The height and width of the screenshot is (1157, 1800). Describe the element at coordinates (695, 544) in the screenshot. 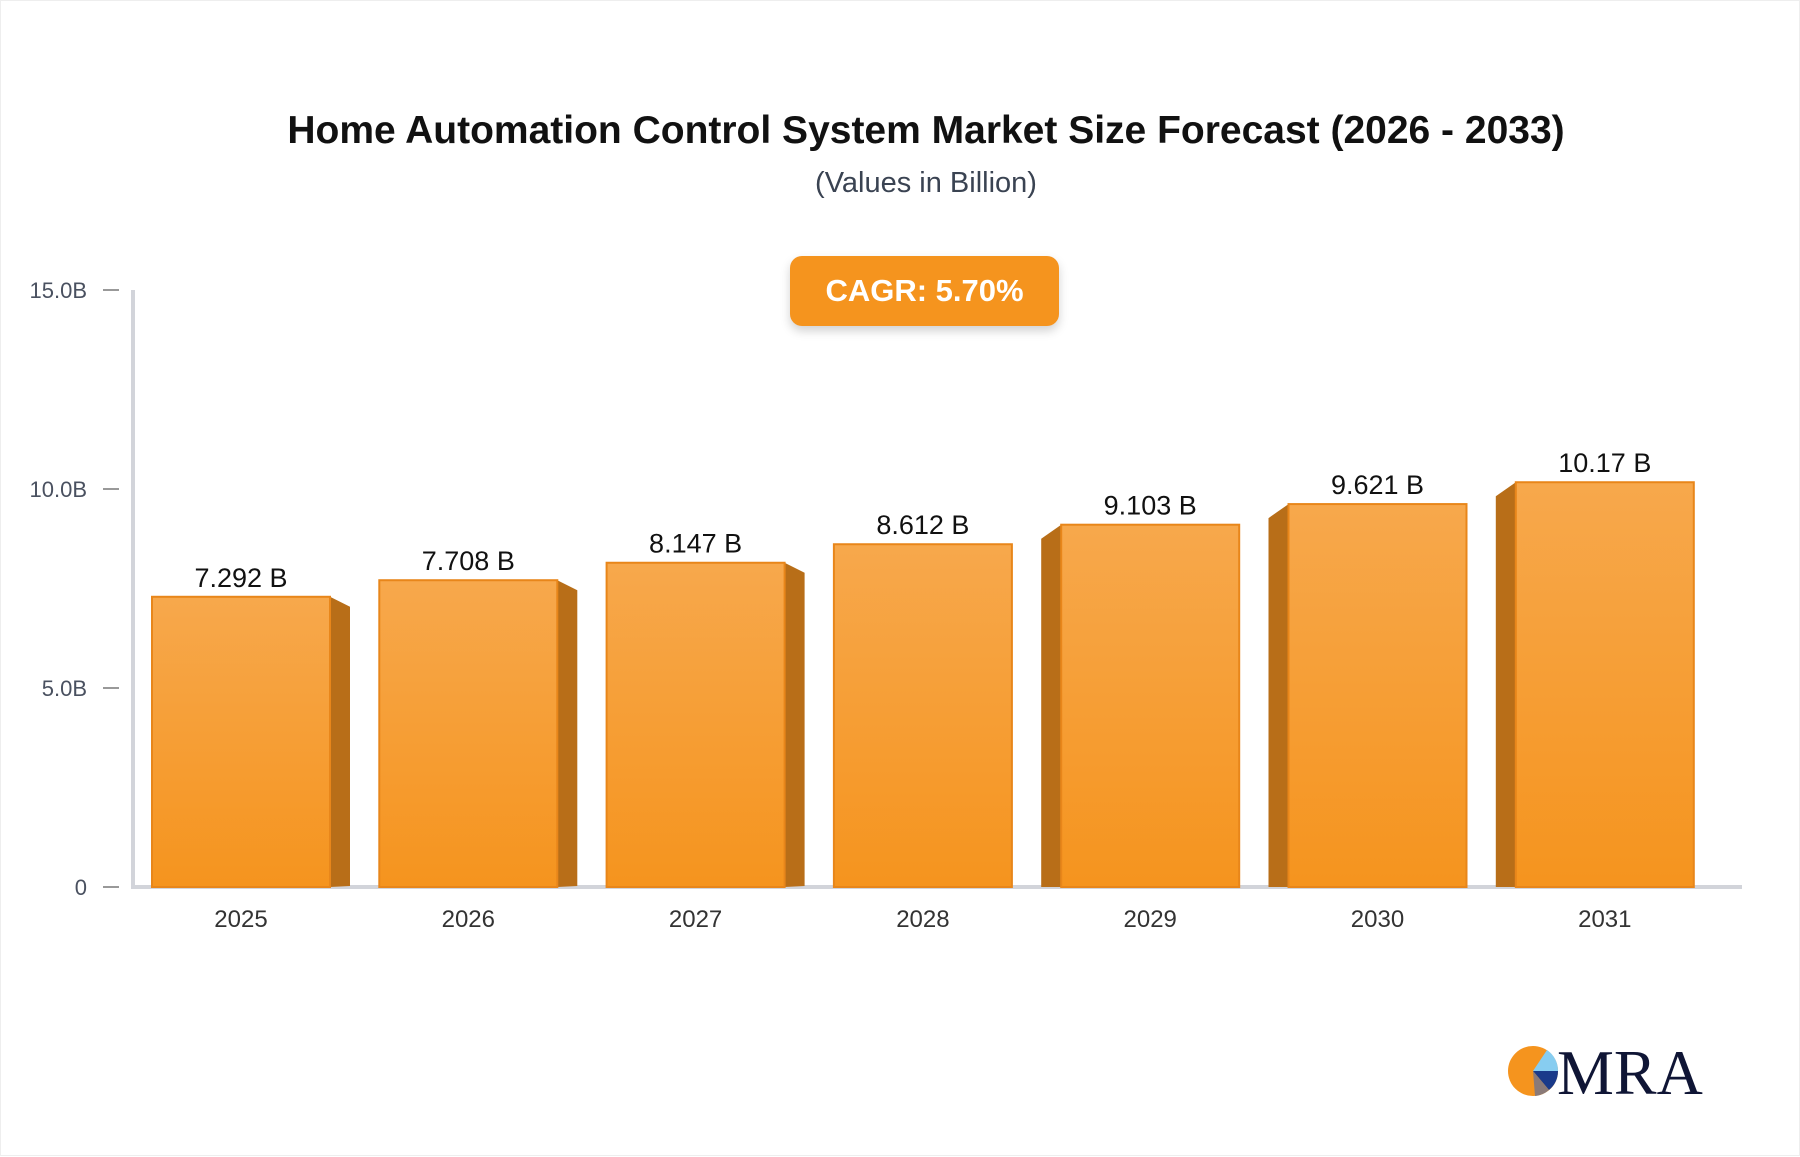

I see `data-label: 8.147 B` at that location.